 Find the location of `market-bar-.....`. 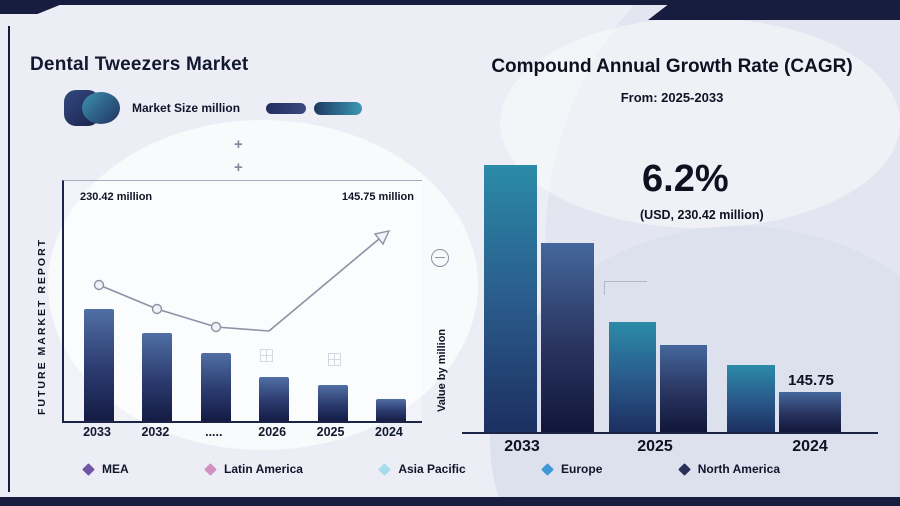

market-bar-..... is located at coordinates (215, 387).